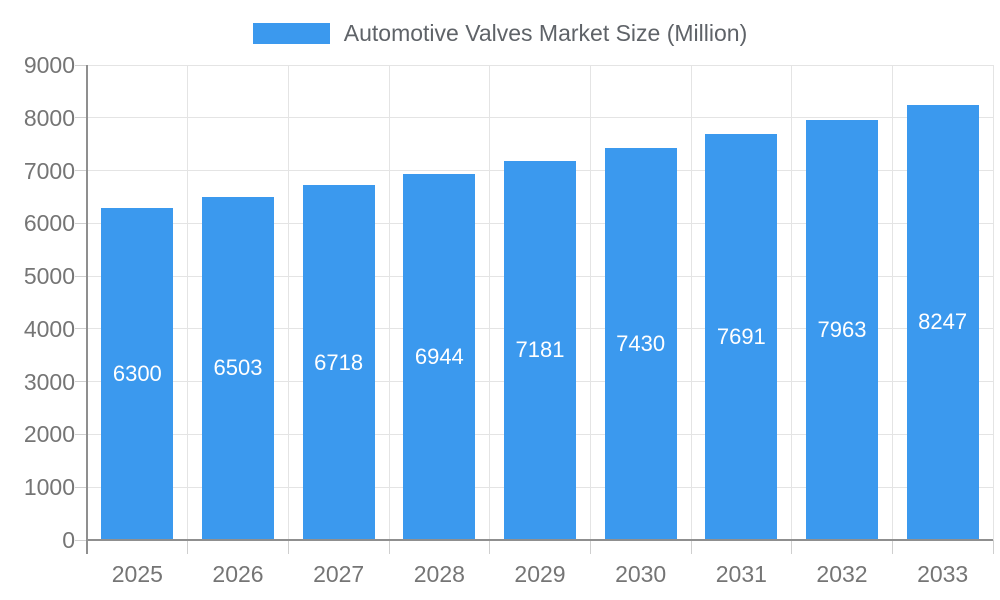 Image resolution: width=1000 pixels, height=600 pixels. I want to click on y-tick-label: 4000, so click(49, 328).